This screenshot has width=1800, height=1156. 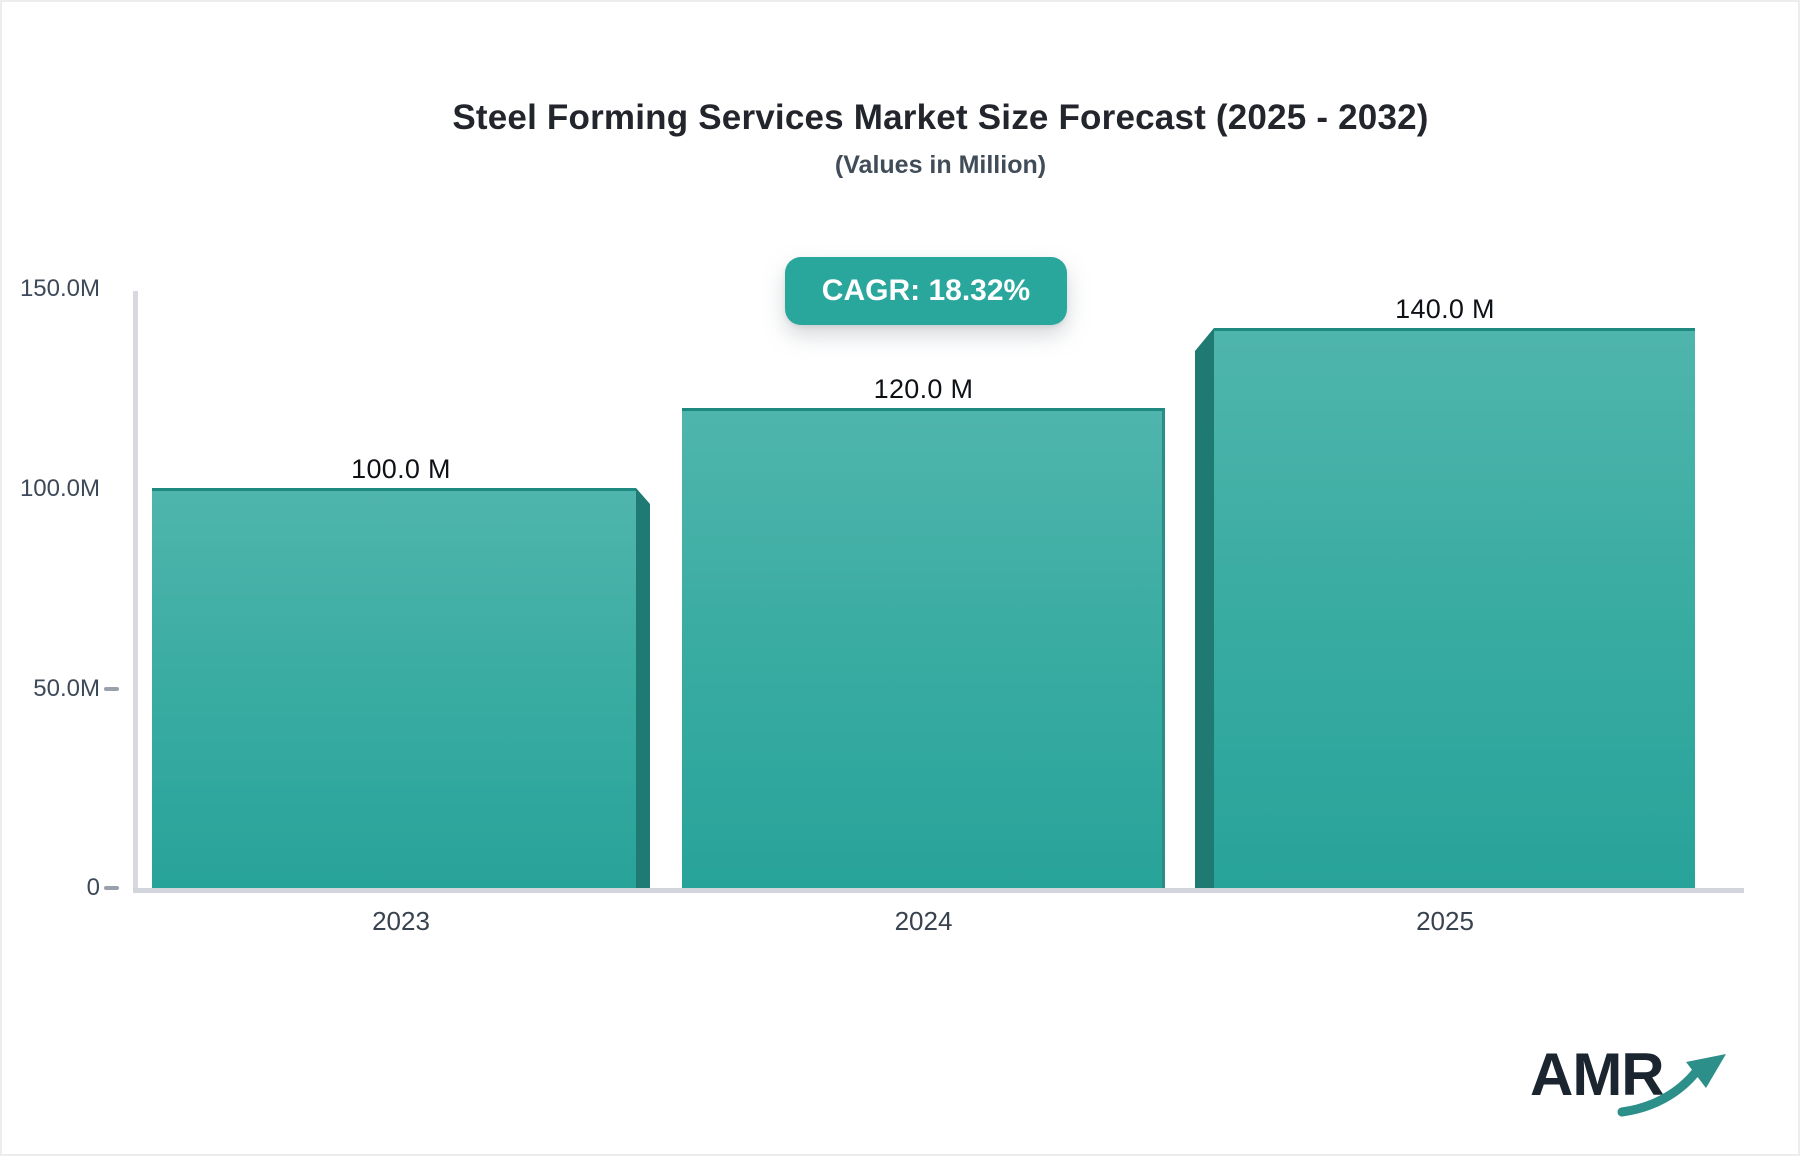 What do you see at coordinates (93, 887) in the screenshot?
I see `y-tick-label-0: 0` at bounding box center [93, 887].